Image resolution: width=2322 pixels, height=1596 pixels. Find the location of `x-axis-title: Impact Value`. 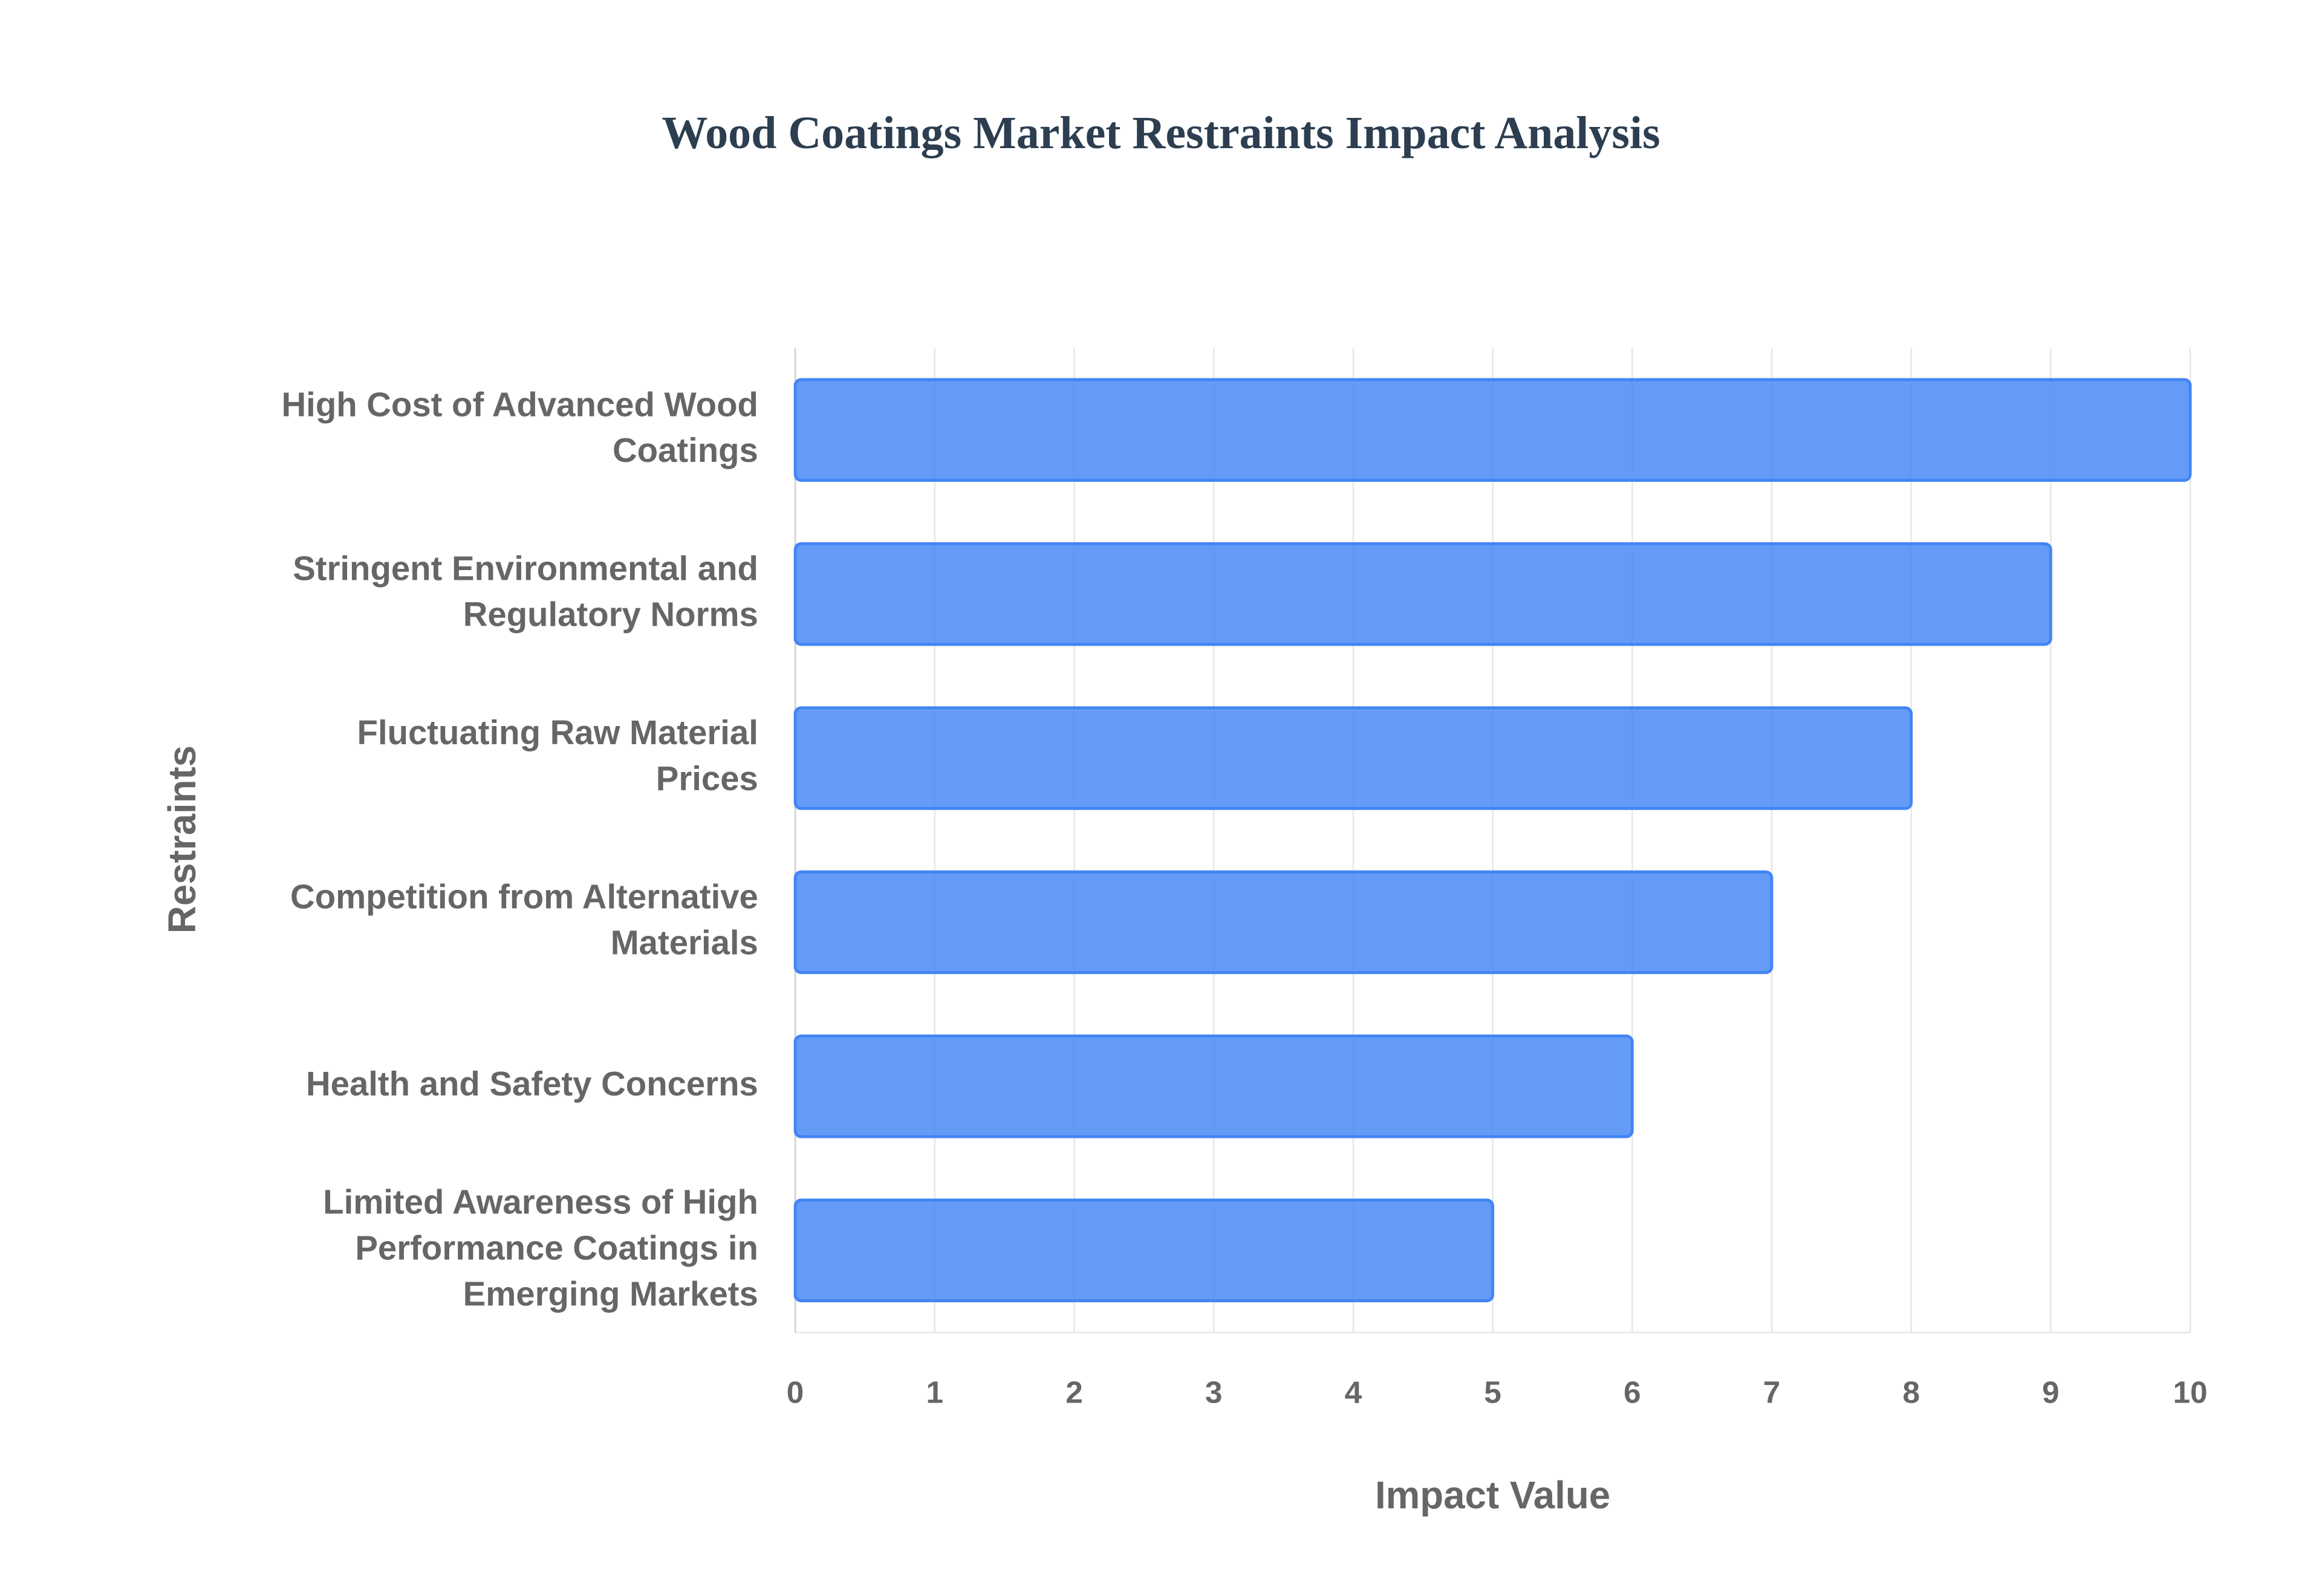

x-axis-title: Impact Value is located at coordinates (1492, 1495).